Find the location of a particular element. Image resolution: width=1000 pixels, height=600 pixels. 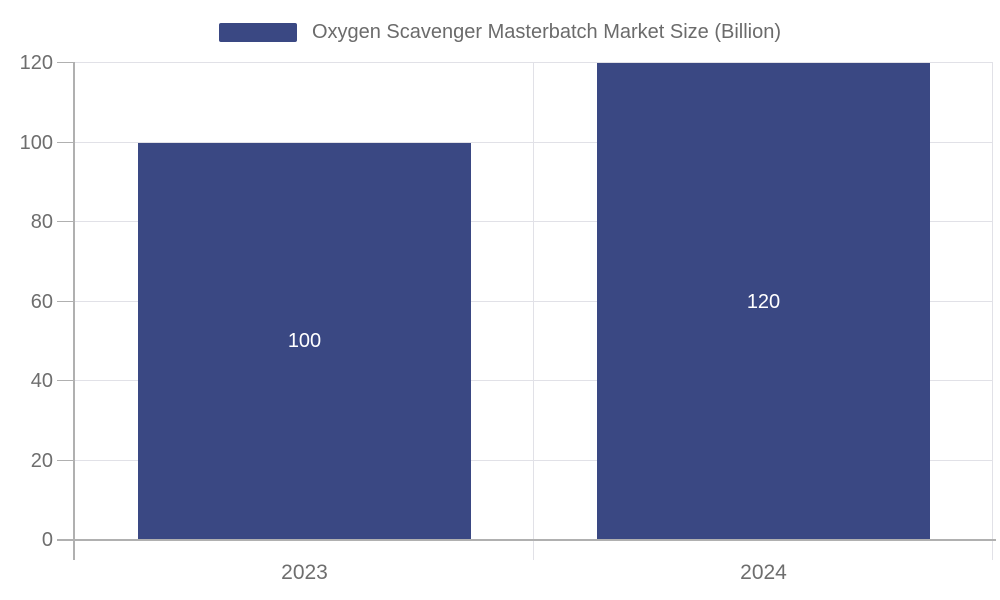

y-axis-label: 60 is located at coordinates (41, 301).